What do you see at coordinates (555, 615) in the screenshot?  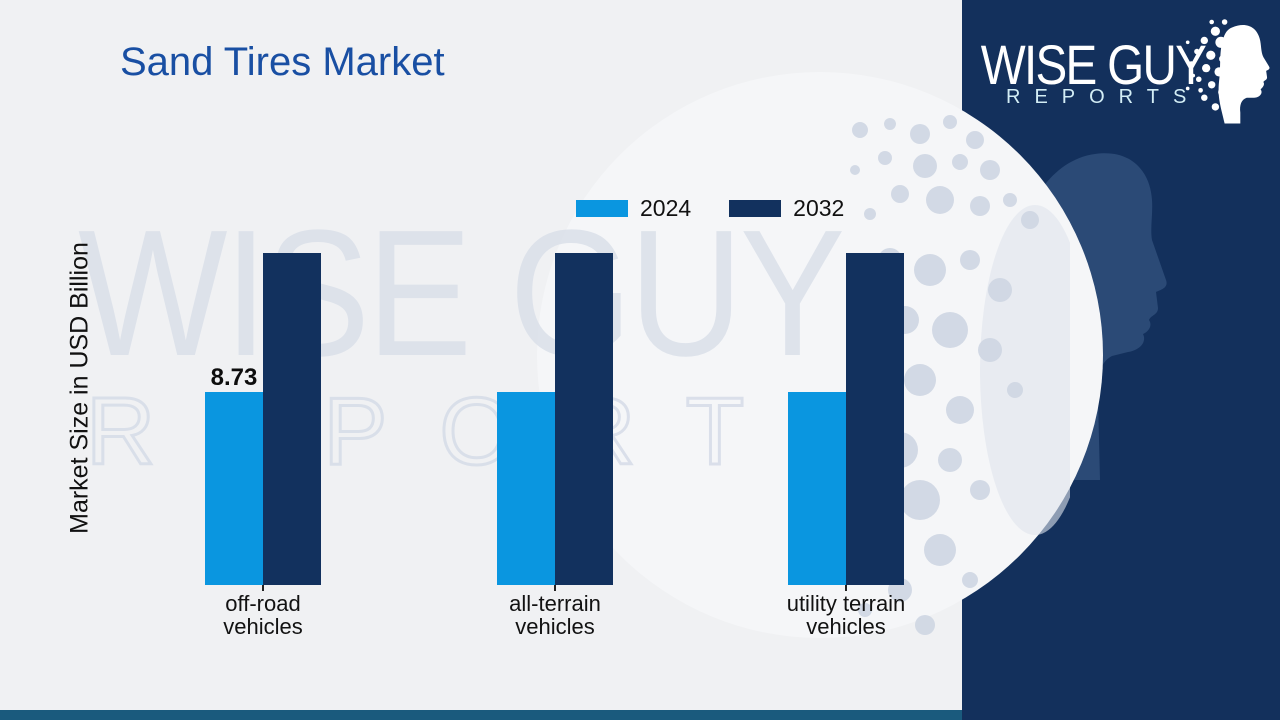 I see `x-category-label: all-terrain vehicles` at bounding box center [555, 615].